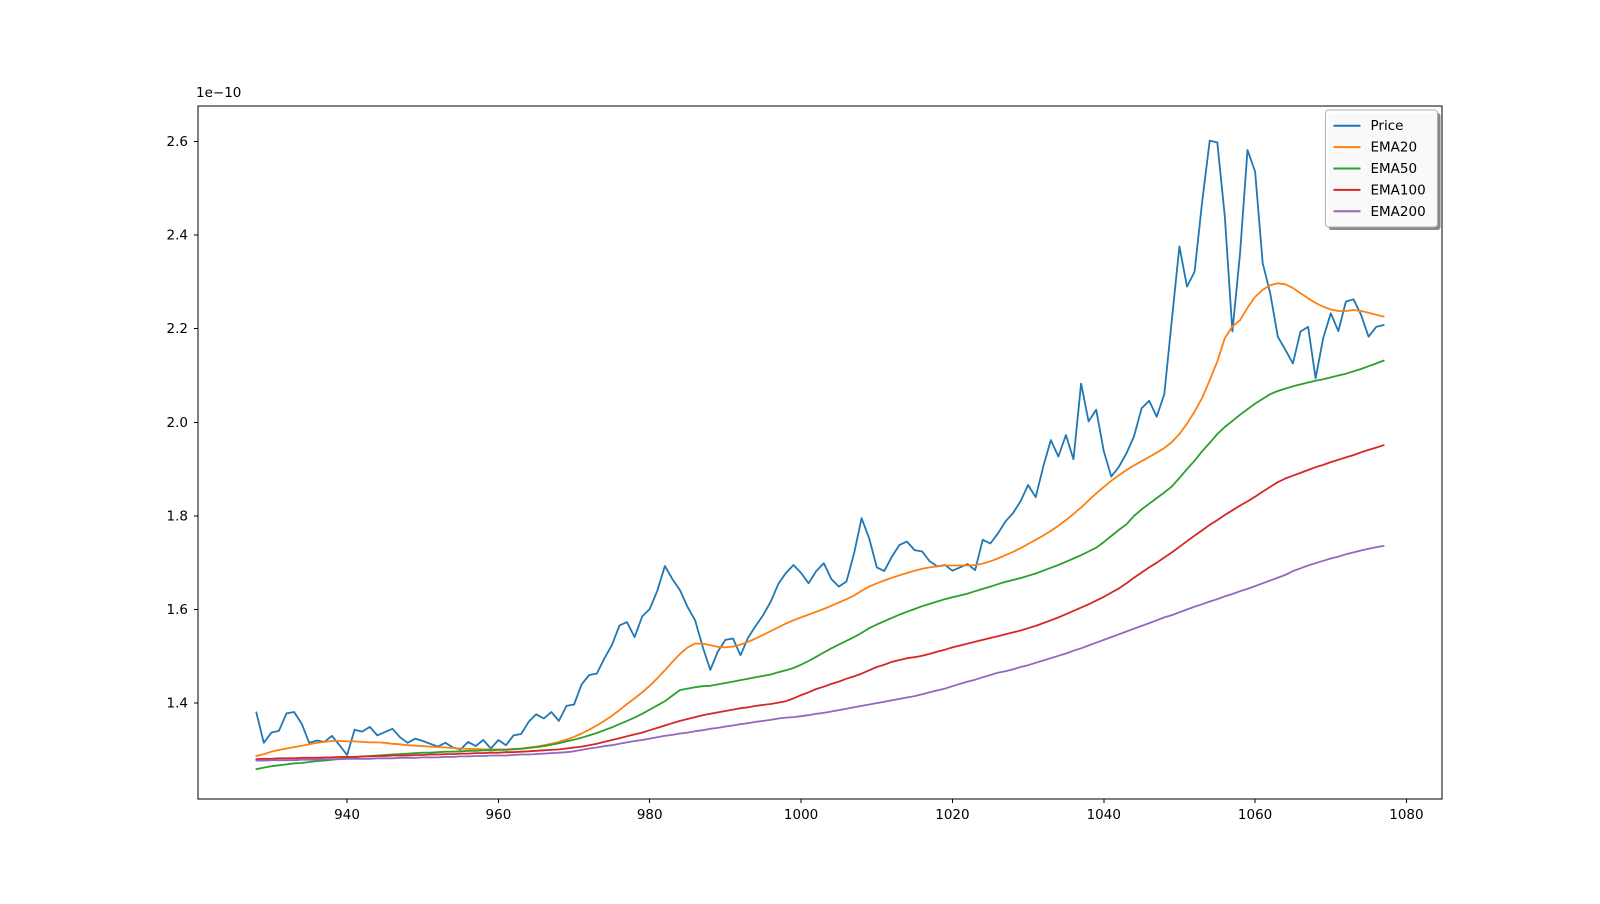  I want to click on y-tick-label: 2.2, so click(177, 329).